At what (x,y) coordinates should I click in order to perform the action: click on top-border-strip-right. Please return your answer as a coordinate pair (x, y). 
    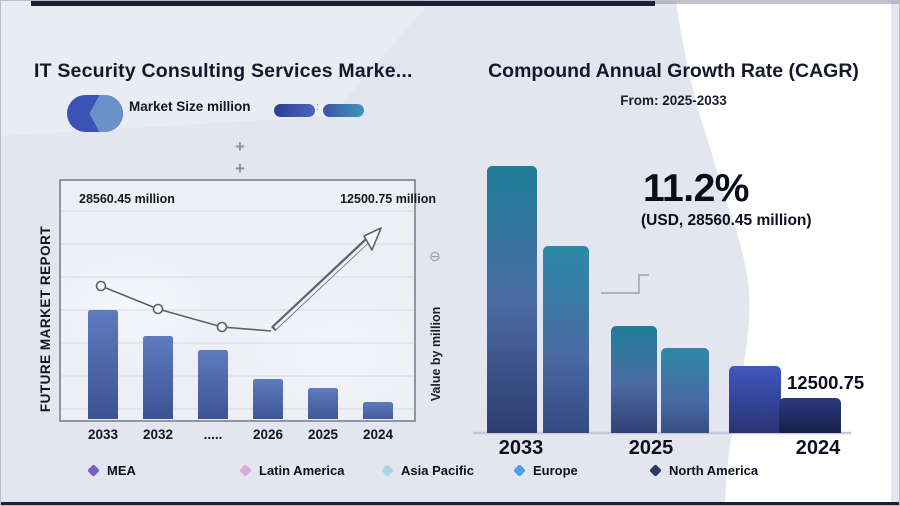
    Looking at the image, I should click on (777, 2).